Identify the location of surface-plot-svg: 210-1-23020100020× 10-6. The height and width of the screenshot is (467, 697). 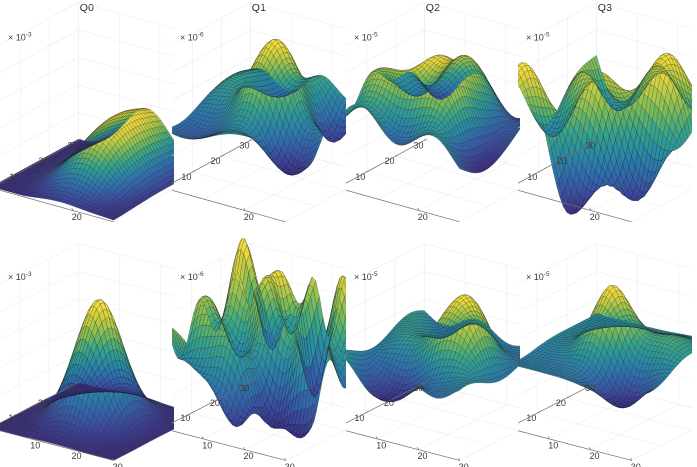
(259, 112).